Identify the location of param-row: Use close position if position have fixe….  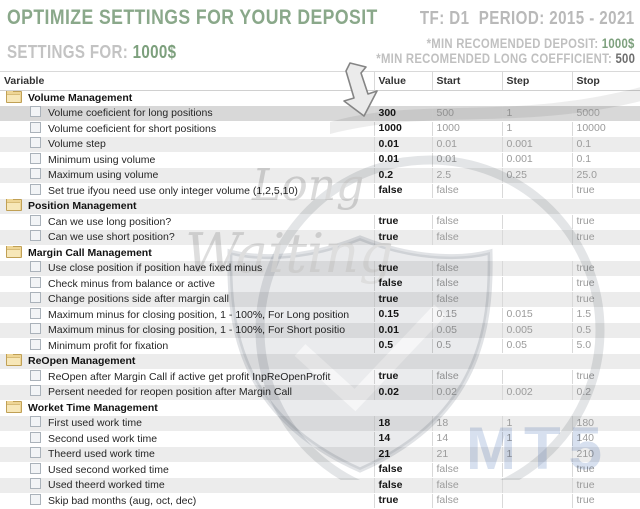
(320, 268).